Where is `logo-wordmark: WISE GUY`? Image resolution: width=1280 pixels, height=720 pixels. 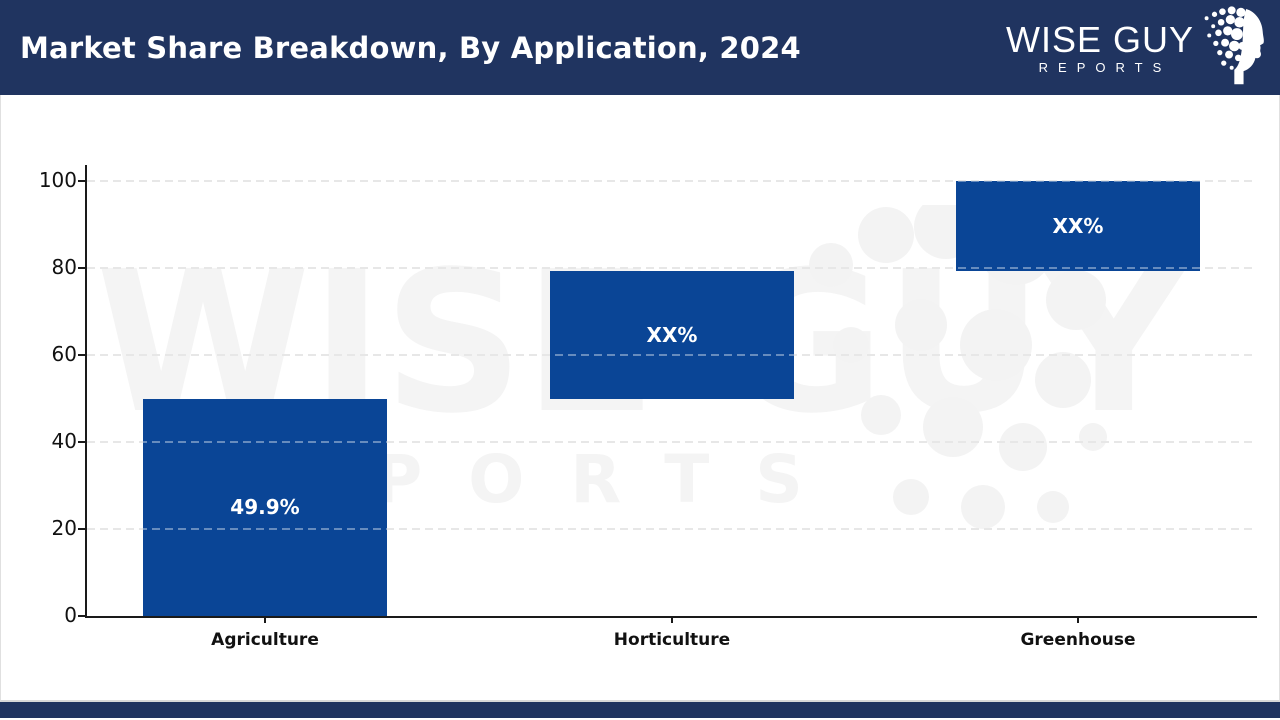 logo-wordmark: WISE GUY is located at coordinates (1099, 39).